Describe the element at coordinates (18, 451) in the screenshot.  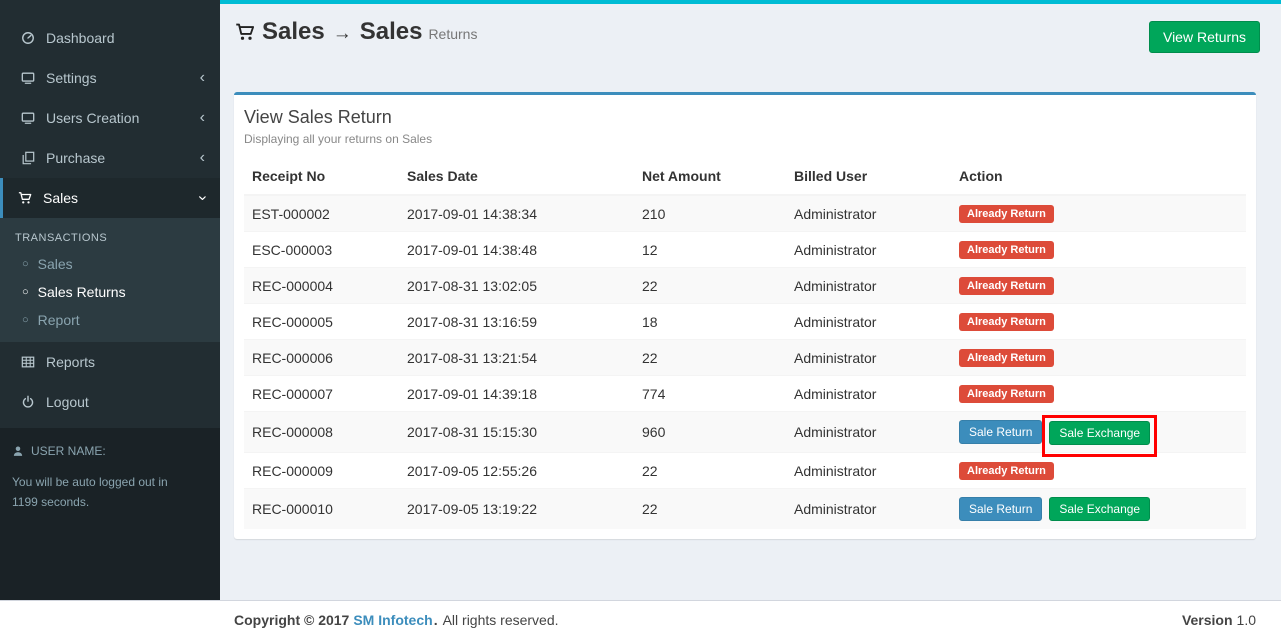
I see `user-icon` at that location.